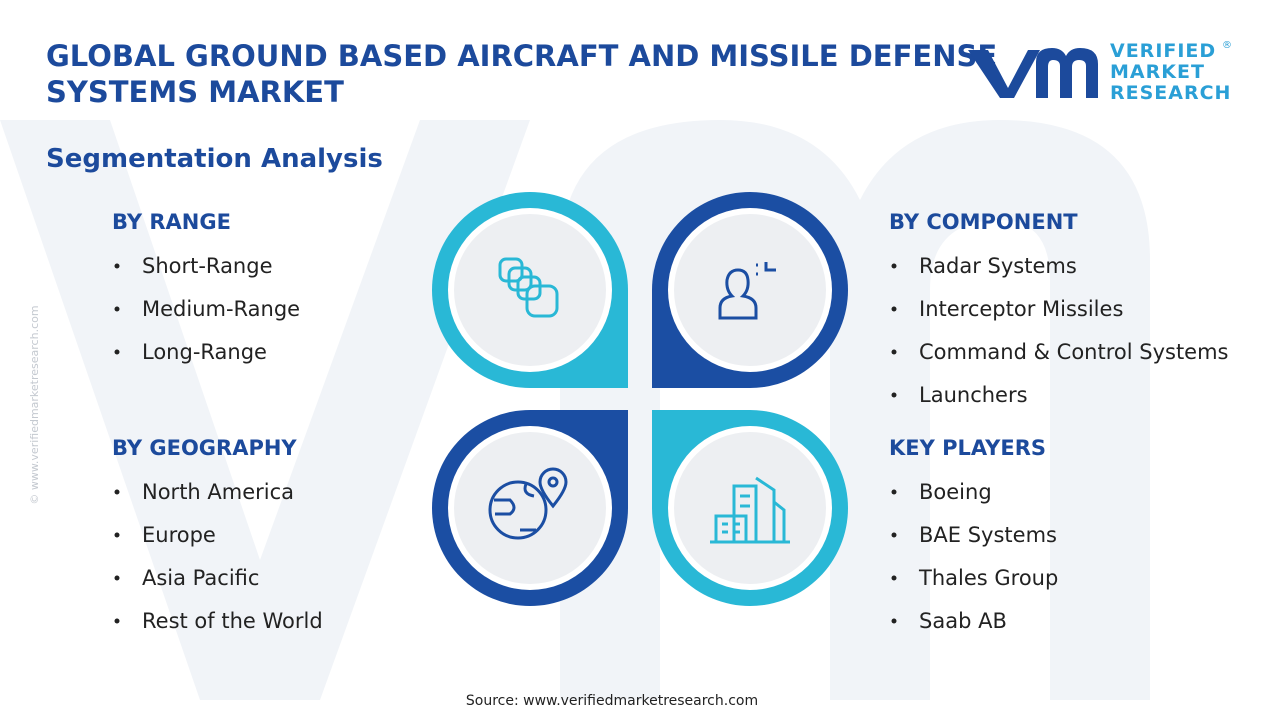 This screenshot has width=1280, height=720. I want to click on logo-text: MARKET, so click(1157, 72).